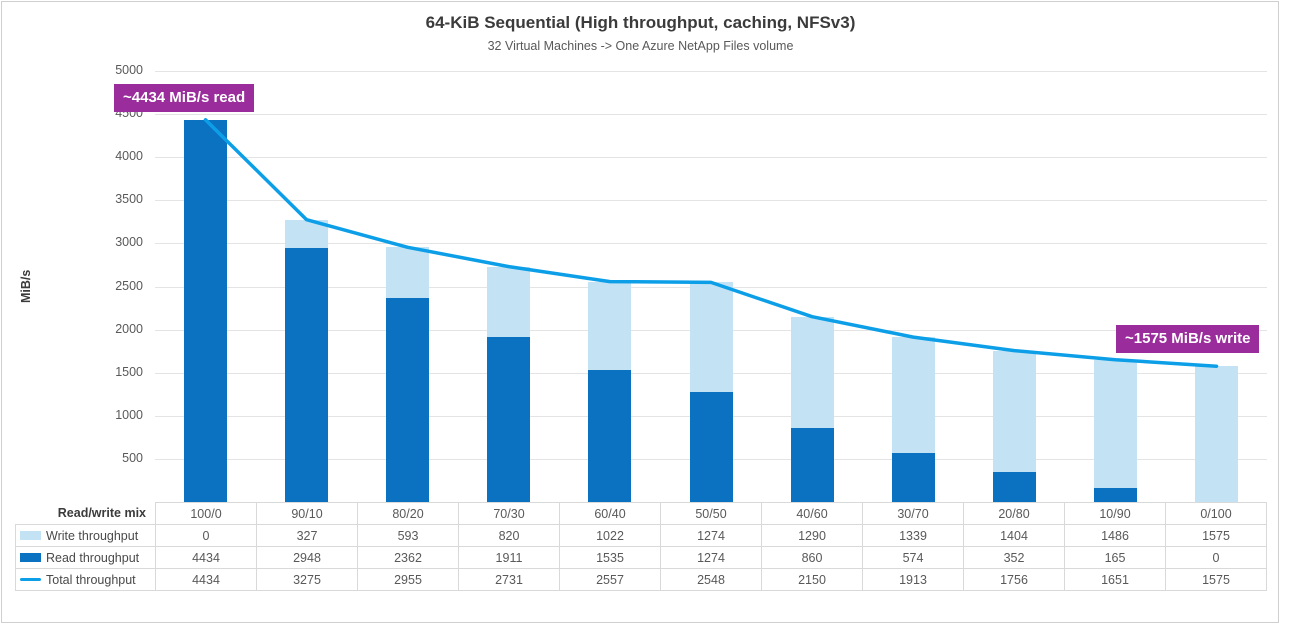 Image resolution: width=1299 pixels, height=626 pixels. Describe the element at coordinates (812, 579) in the screenshot. I see `total-value-40/60: 2150` at that location.